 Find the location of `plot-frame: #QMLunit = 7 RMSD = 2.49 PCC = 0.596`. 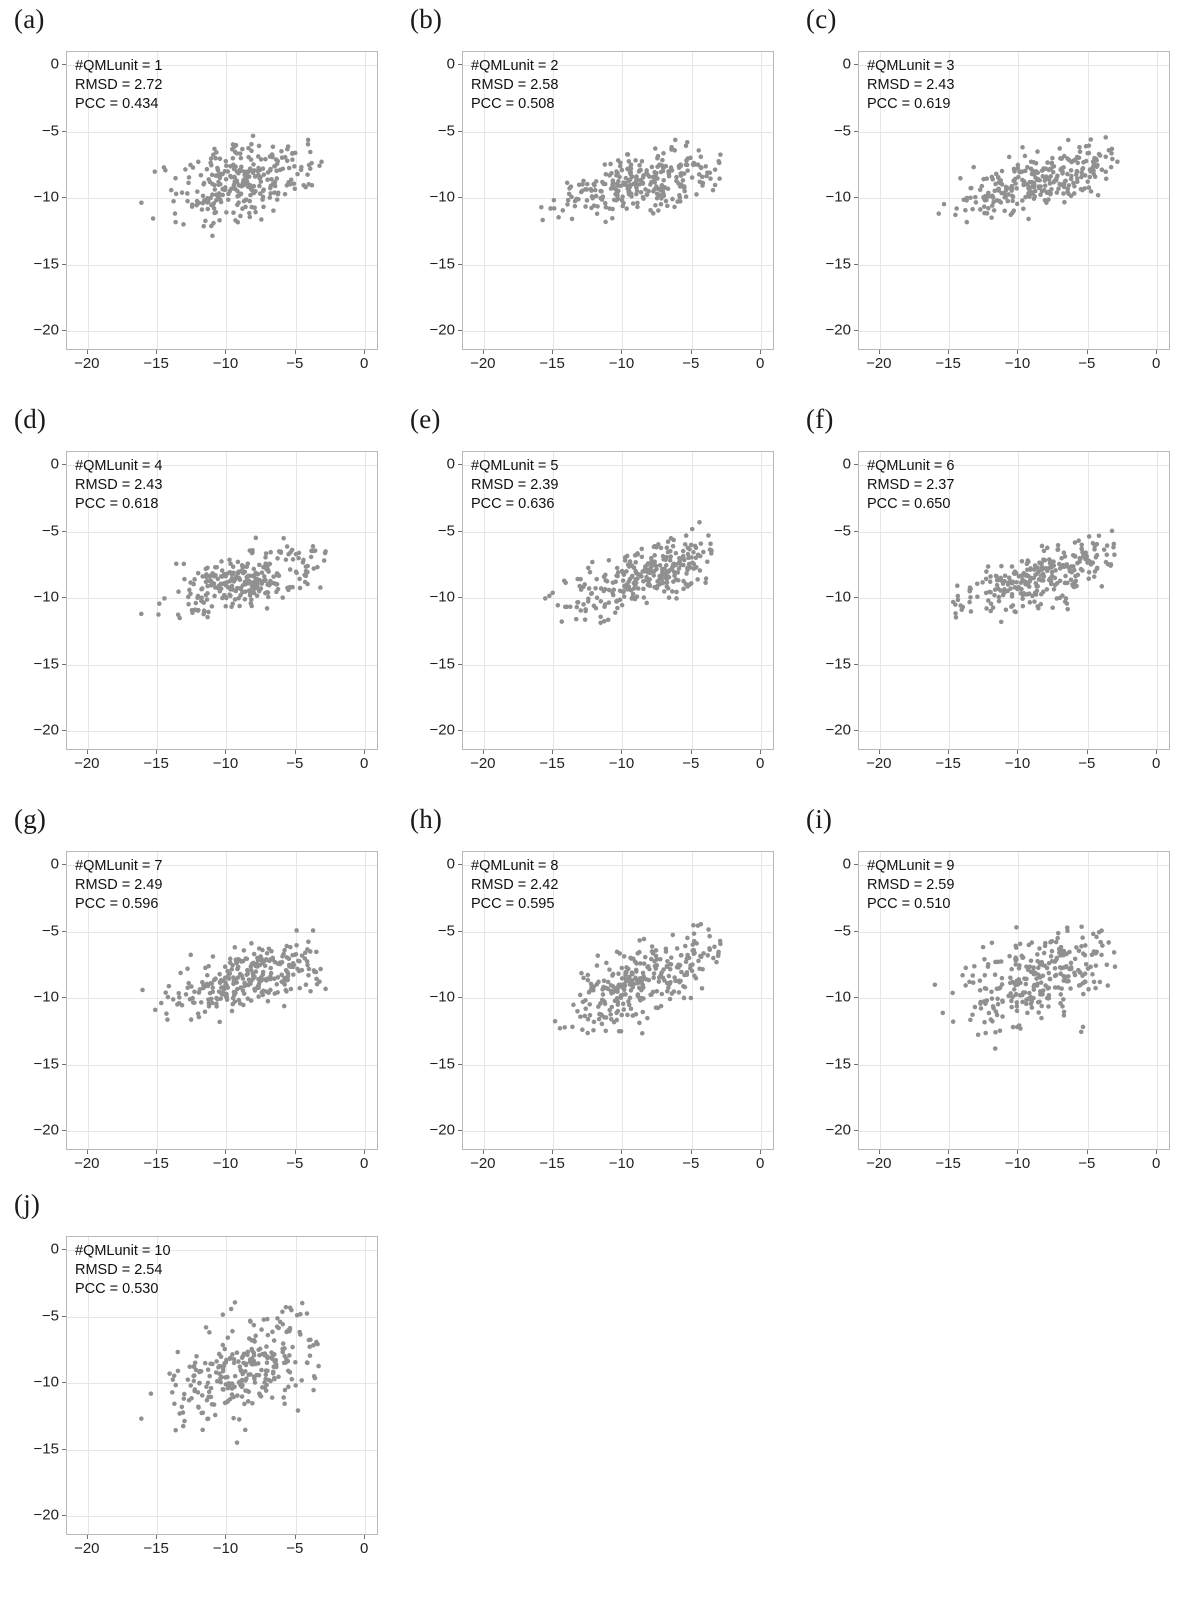

plot-frame: #QMLunit = 7 RMSD = 2.49 PCC = 0.596 is located at coordinates (222, 1000).